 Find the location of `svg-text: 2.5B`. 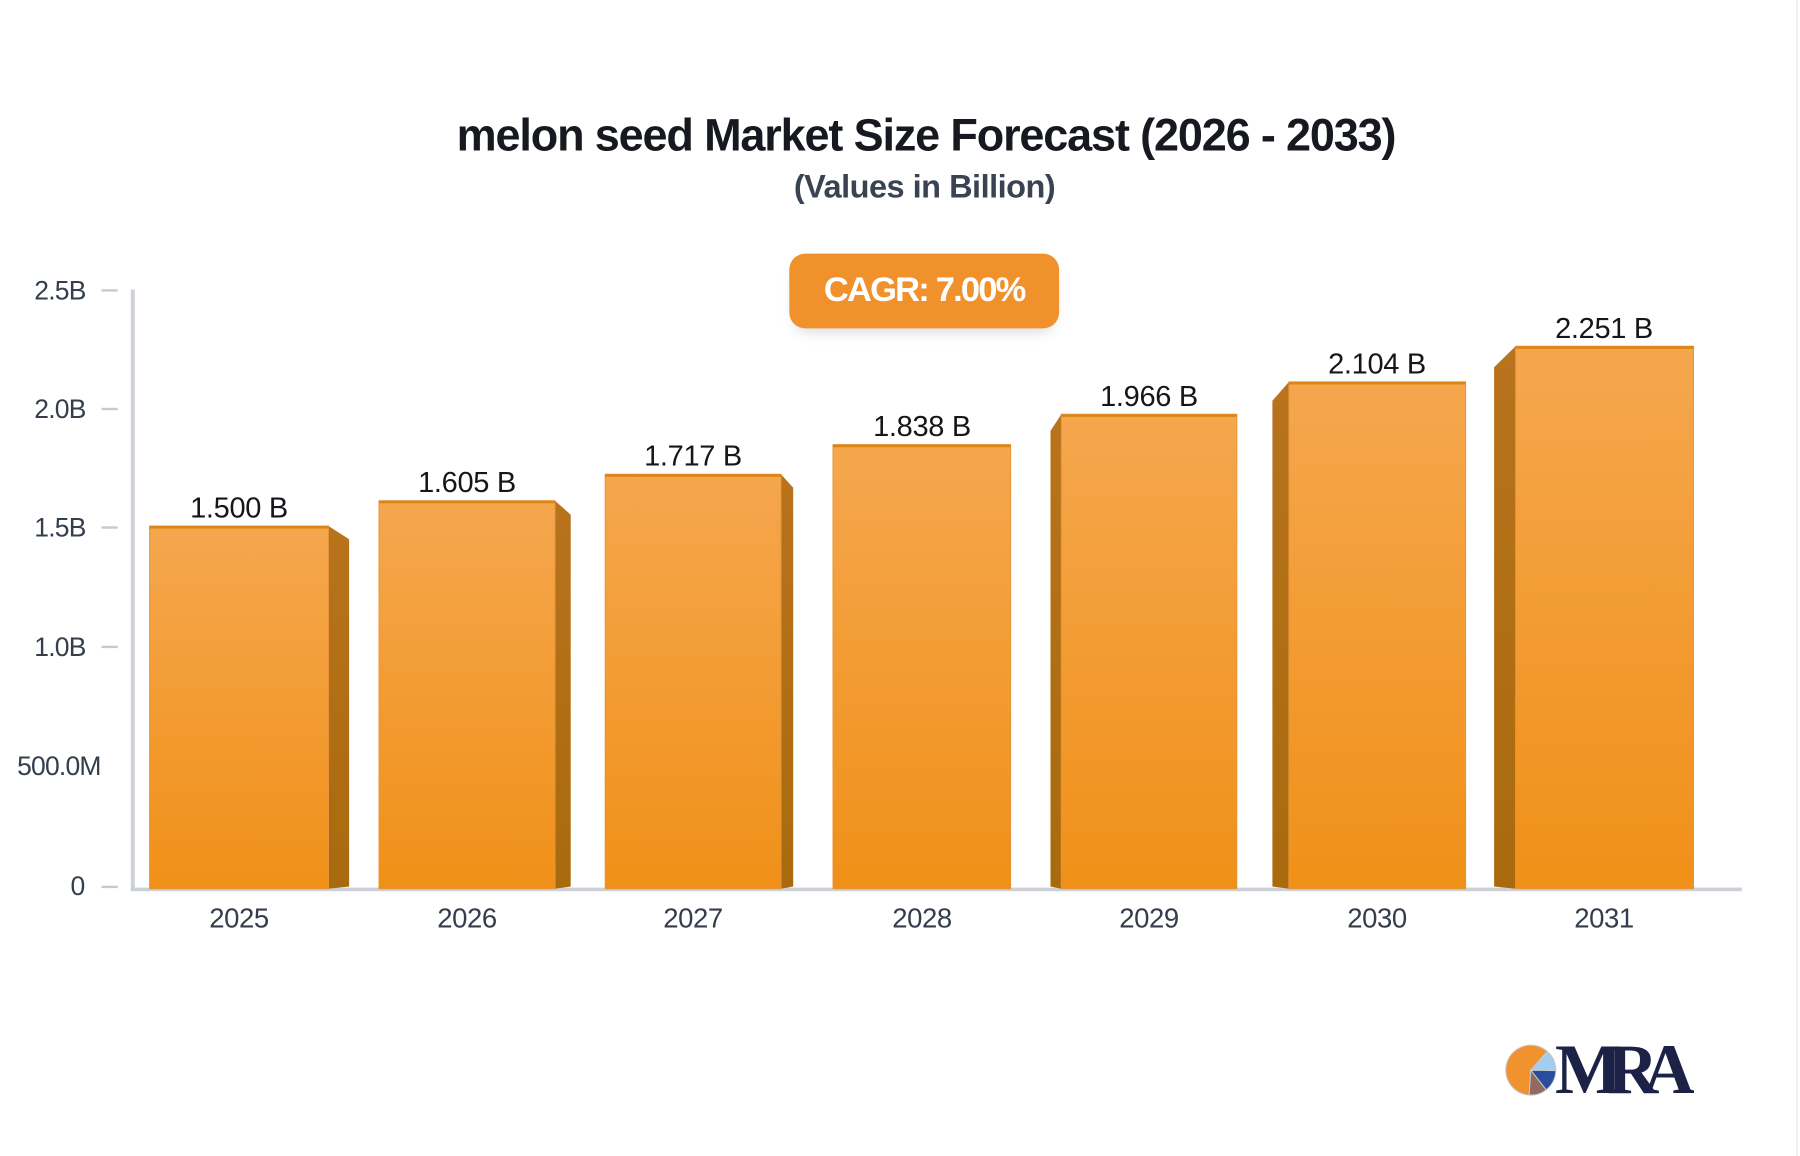

svg-text: 2.5B is located at coordinates (59, 291).